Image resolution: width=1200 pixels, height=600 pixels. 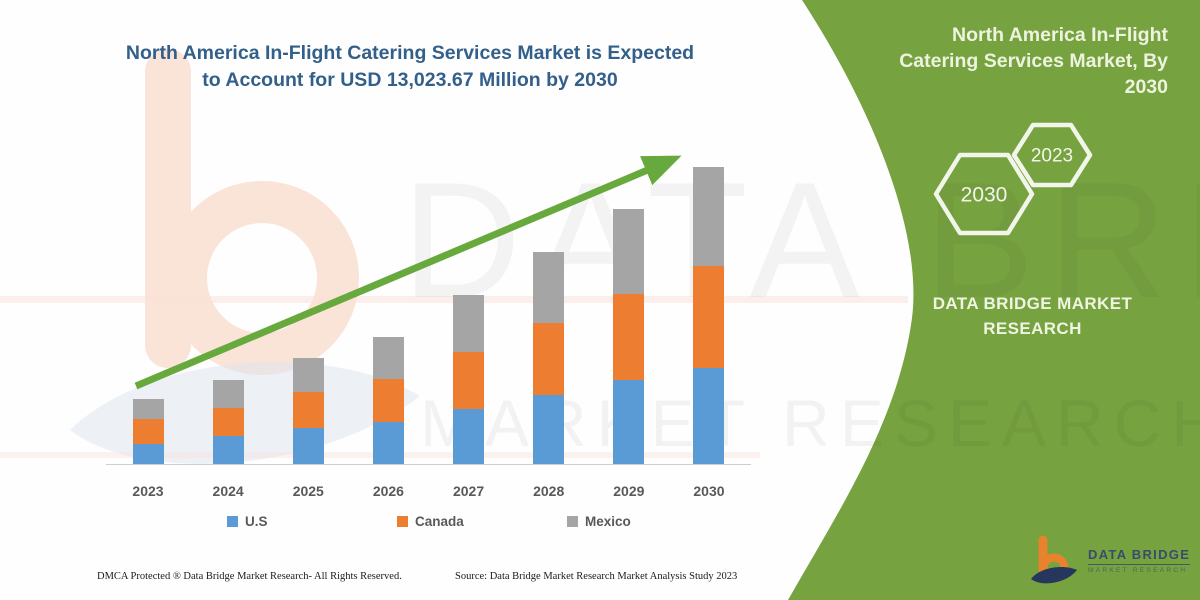 What do you see at coordinates (388, 401) in the screenshot?
I see `bar-segment-Canada-2026` at bounding box center [388, 401].